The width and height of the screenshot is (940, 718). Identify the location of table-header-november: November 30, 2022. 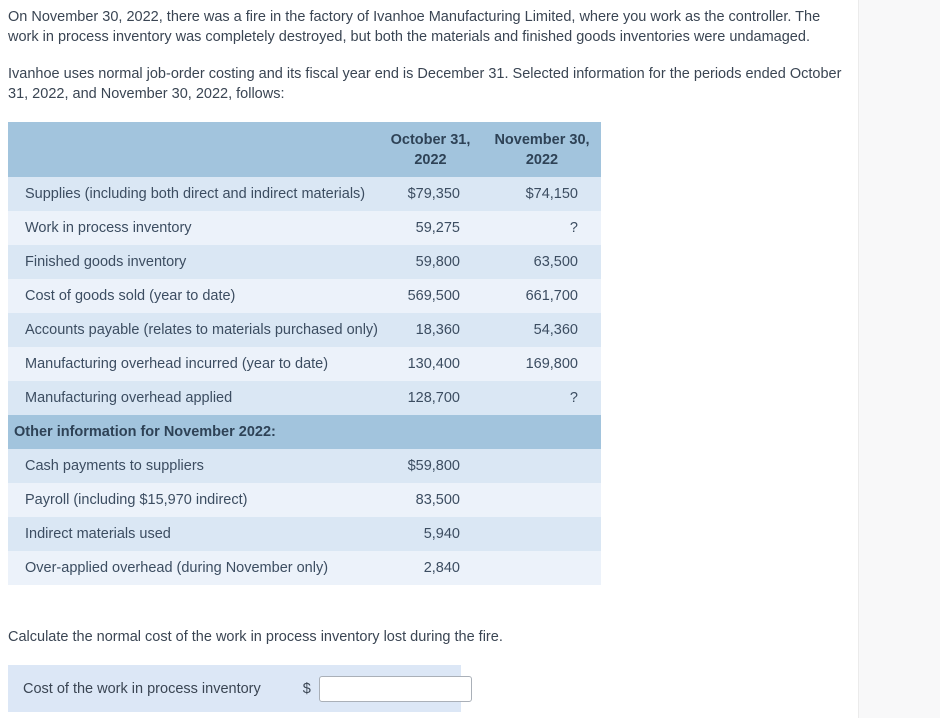
(542, 149).